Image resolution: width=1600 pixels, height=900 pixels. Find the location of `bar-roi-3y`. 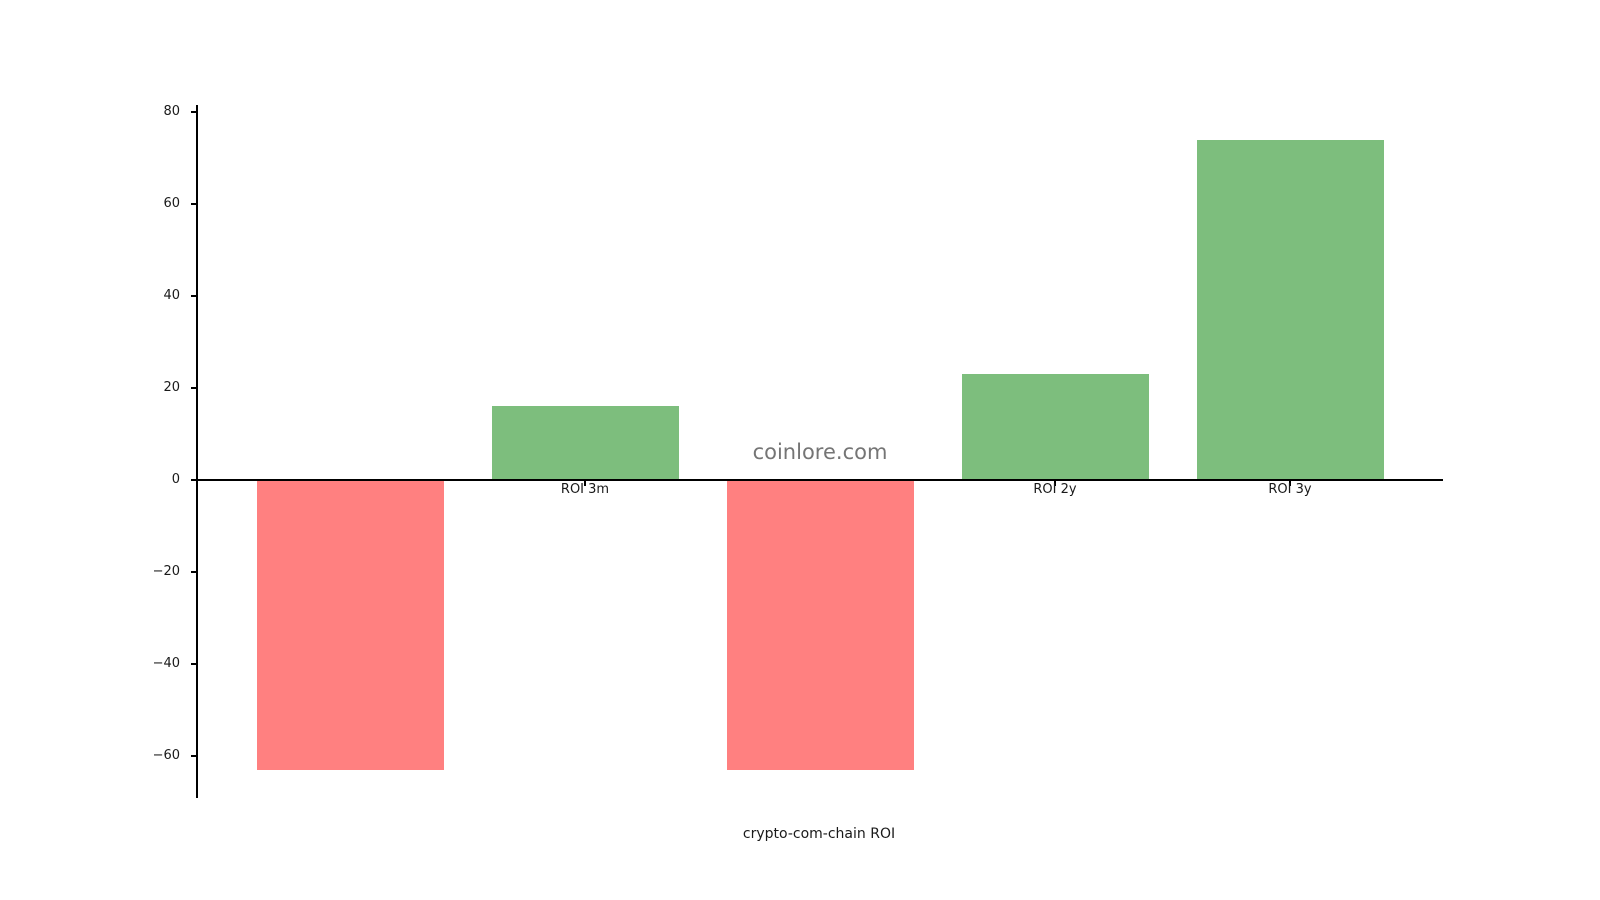

bar-roi-3y is located at coordinates (1290, 309).